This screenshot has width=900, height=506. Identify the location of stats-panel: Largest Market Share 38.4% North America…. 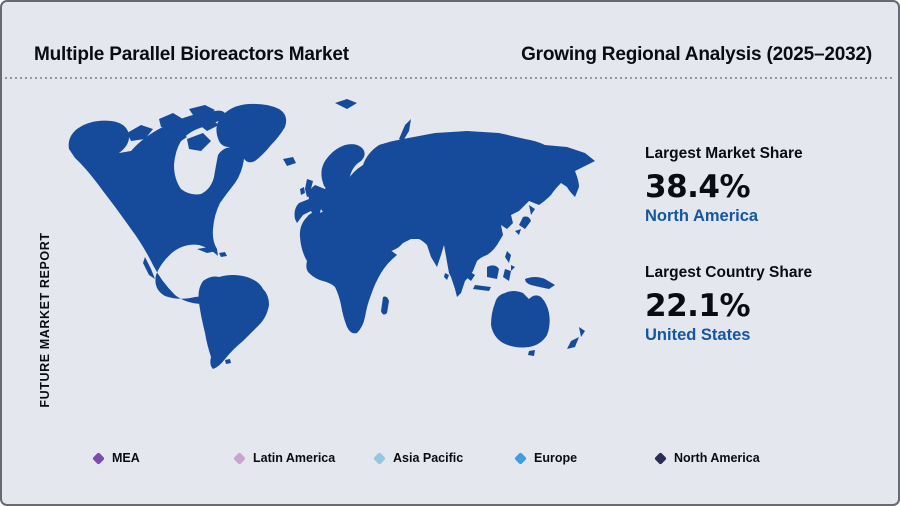
(767, 263).